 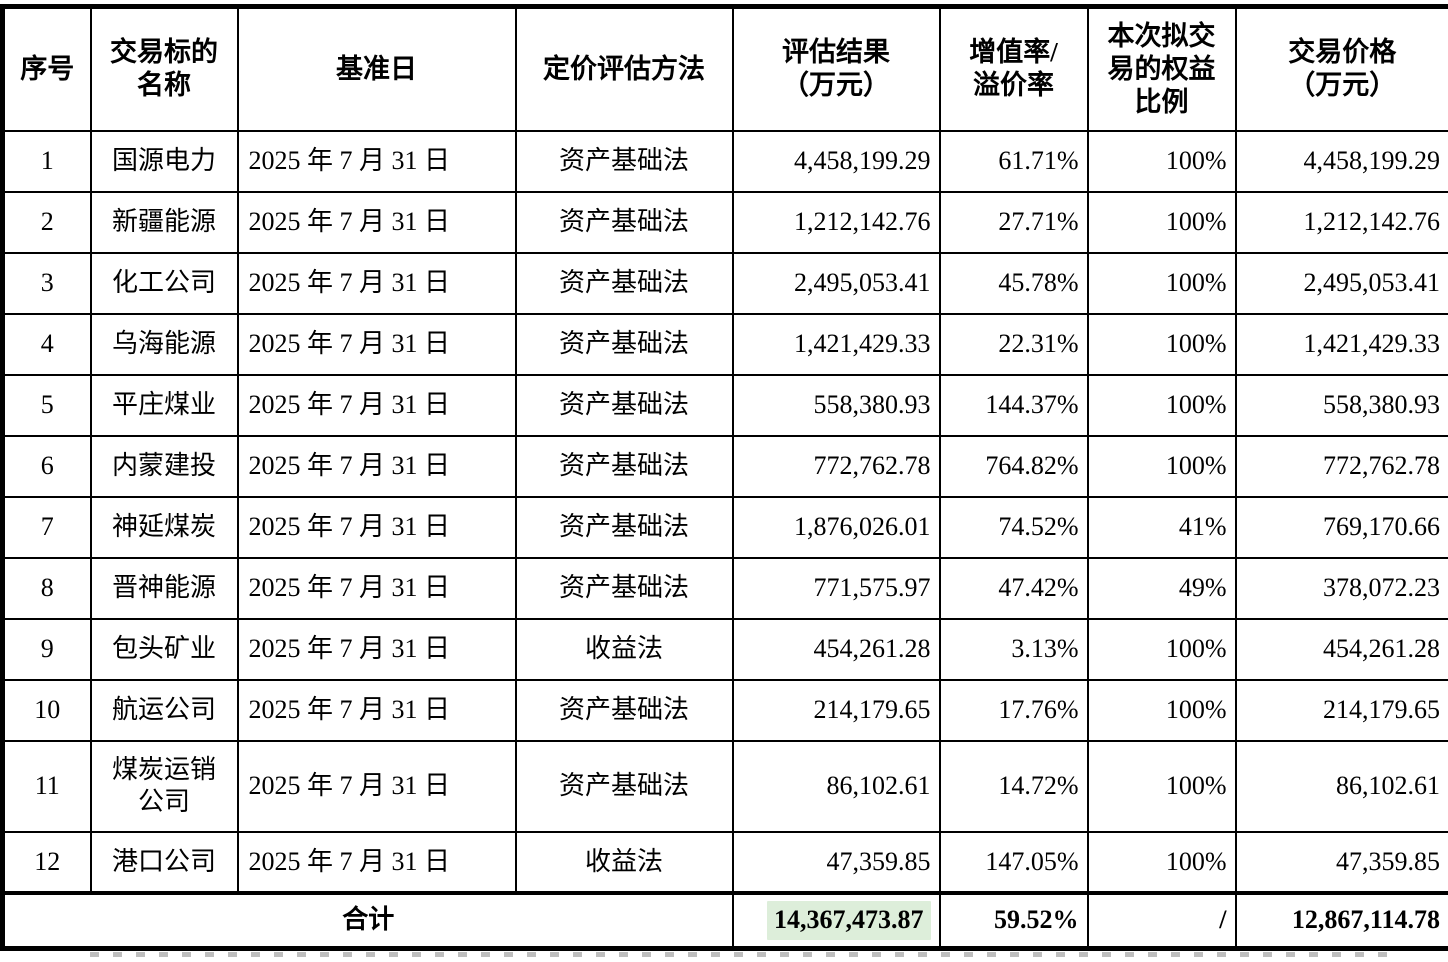 What do you see at coordinates (1341, 527) in the screenshot?
I see `cell-price: 769,170.66` at bounding box center [1341, 527].